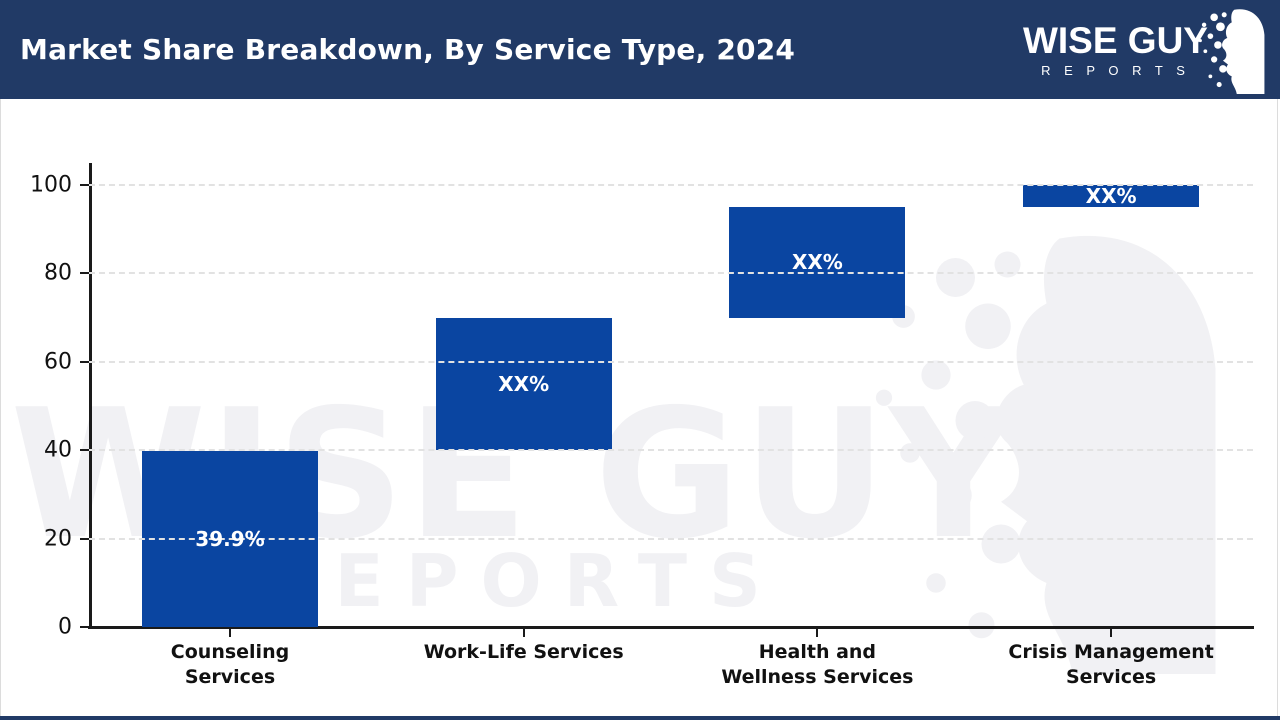 Image resolution: width=1280 pixels, height=720 pixels. Describe the element at coordinates (1231, 51) in the screenshot. I see `brand-head-icon` at that location.